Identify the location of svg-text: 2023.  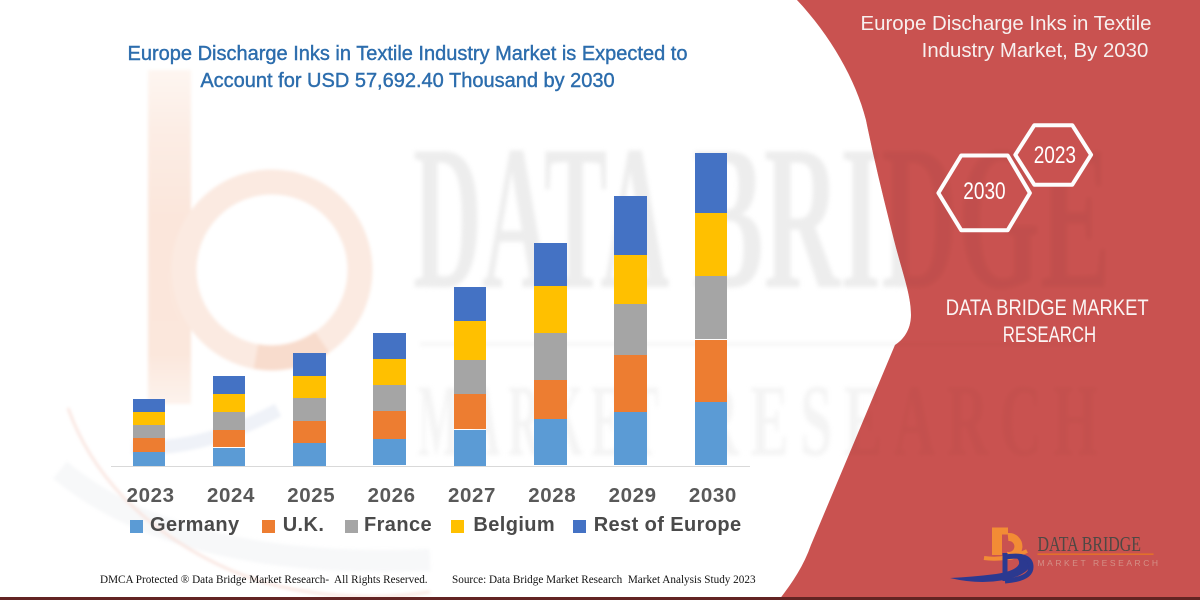
(1055, 155).